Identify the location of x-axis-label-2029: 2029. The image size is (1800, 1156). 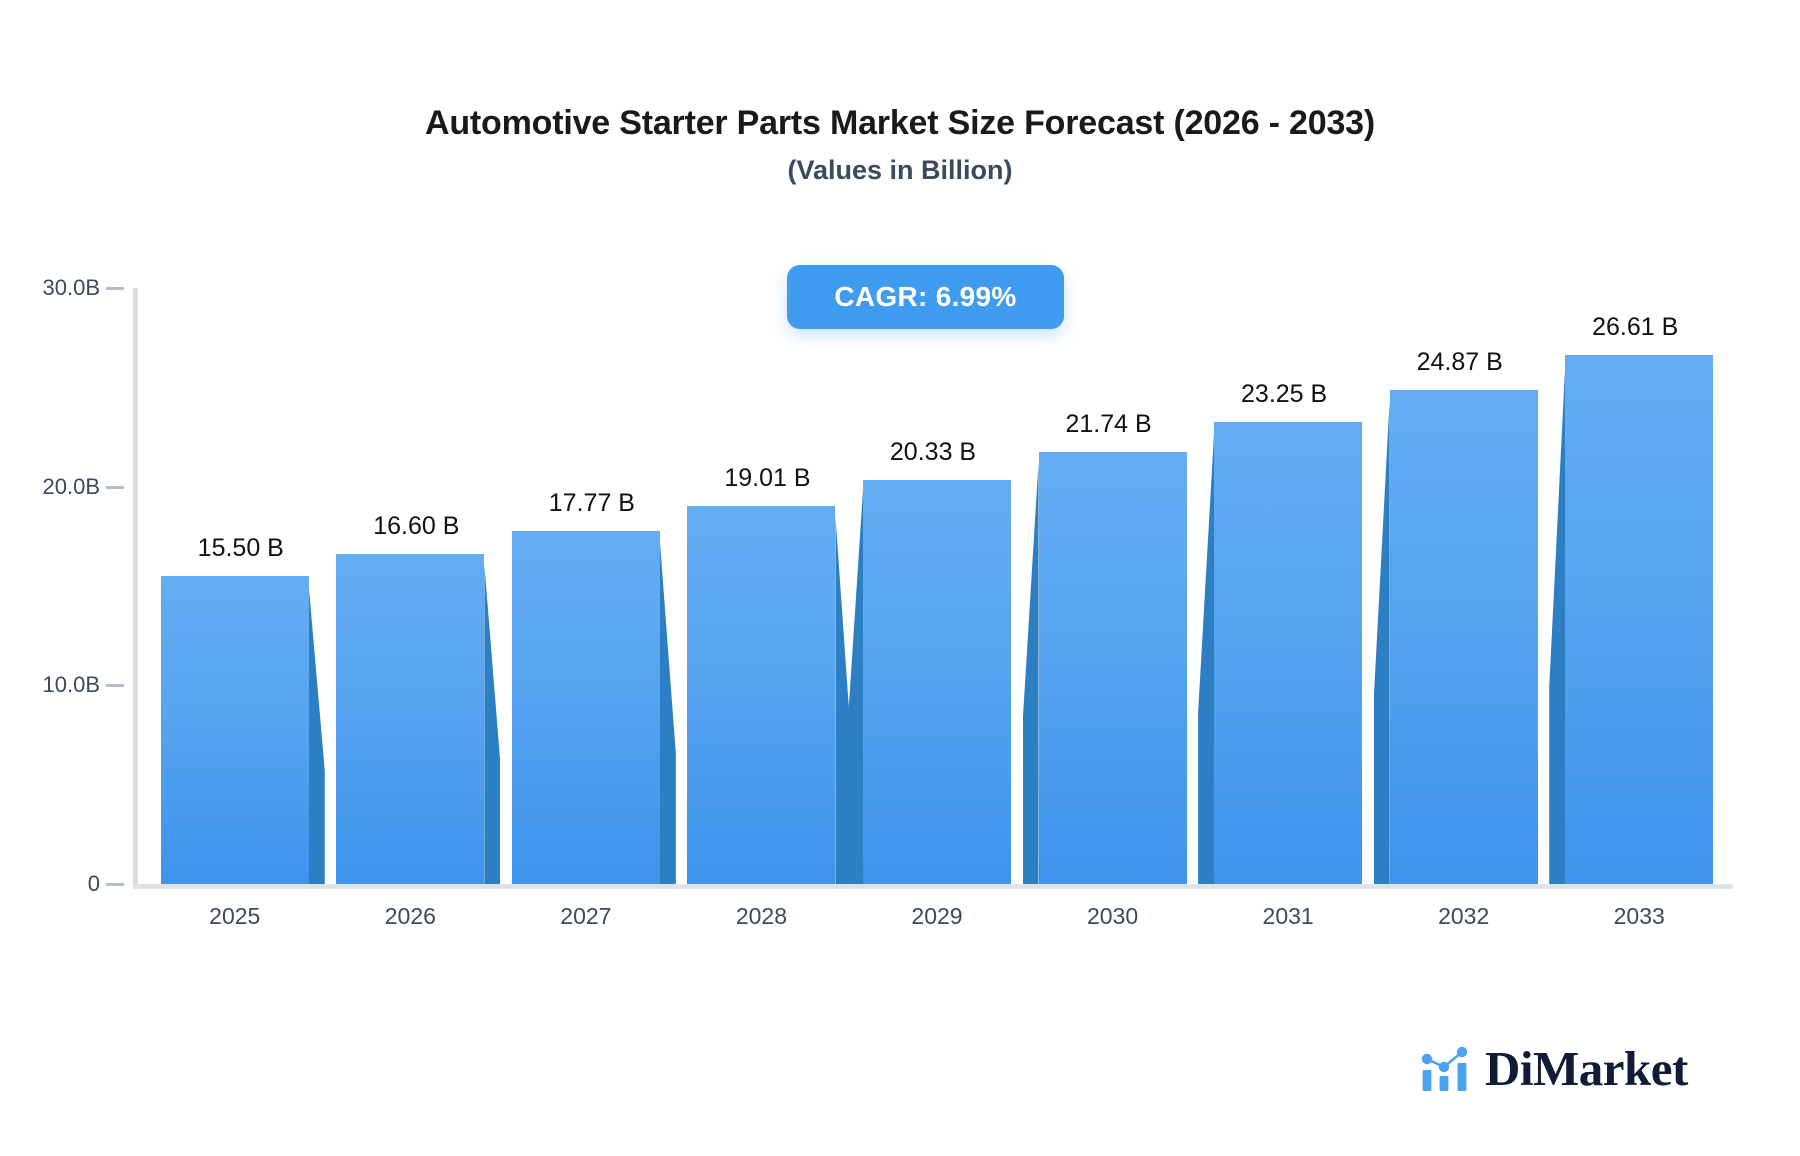
(937, 916).